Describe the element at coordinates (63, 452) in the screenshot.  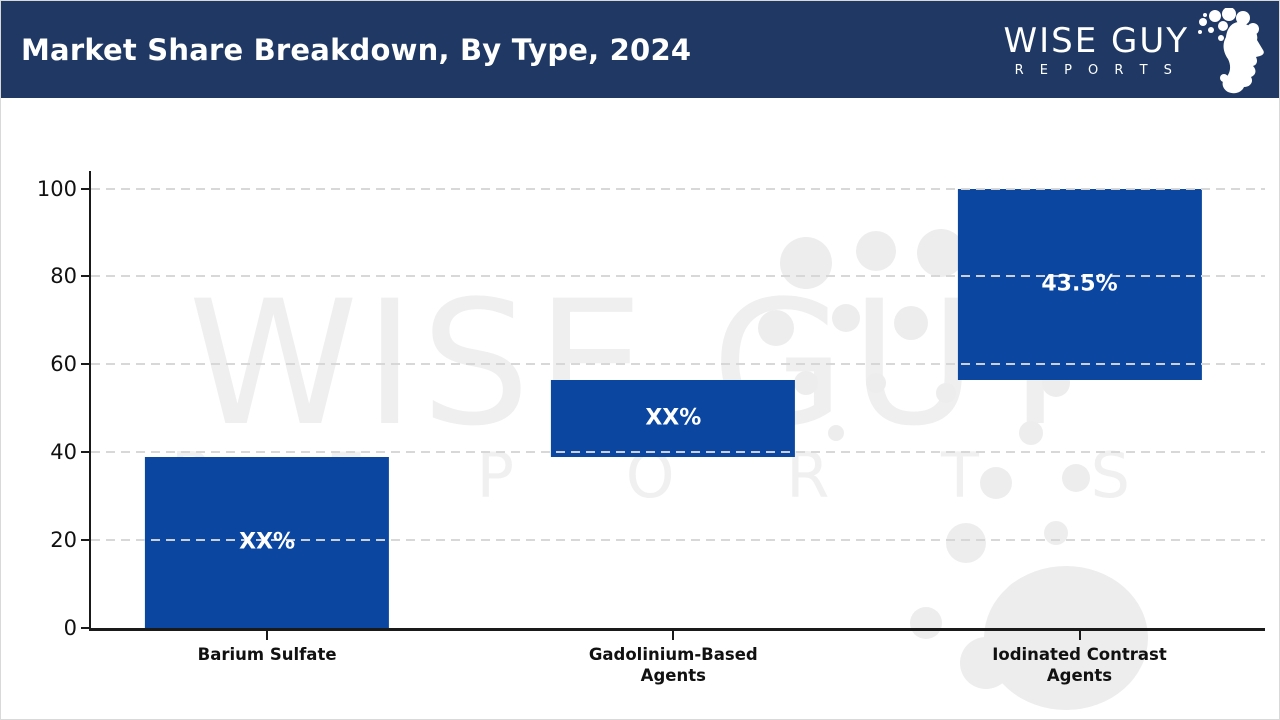
I see `y-tick-label-40: 40` at that location.